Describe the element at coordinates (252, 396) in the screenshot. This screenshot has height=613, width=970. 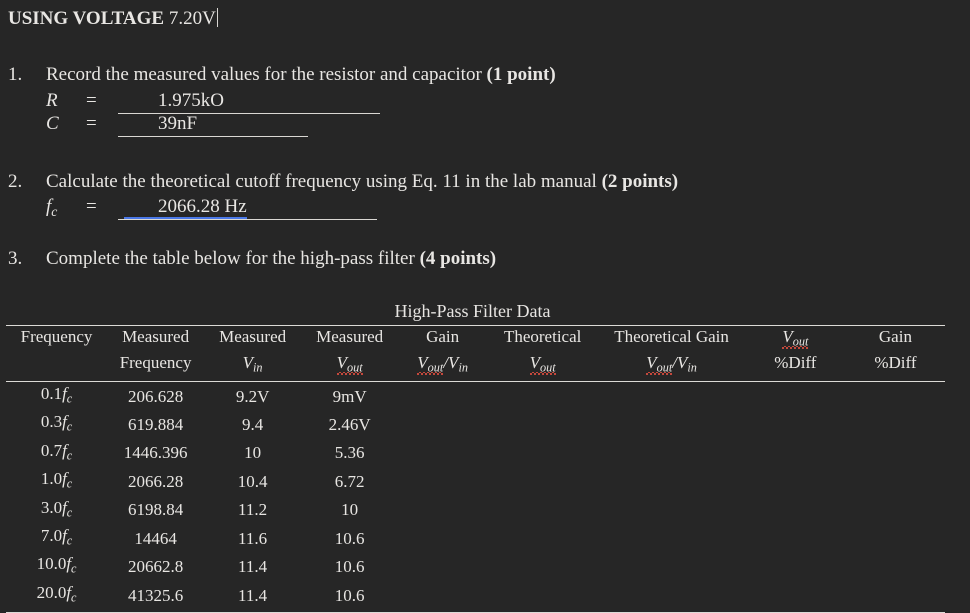
I see `cell-measured-vin: 9.2V` at that location.